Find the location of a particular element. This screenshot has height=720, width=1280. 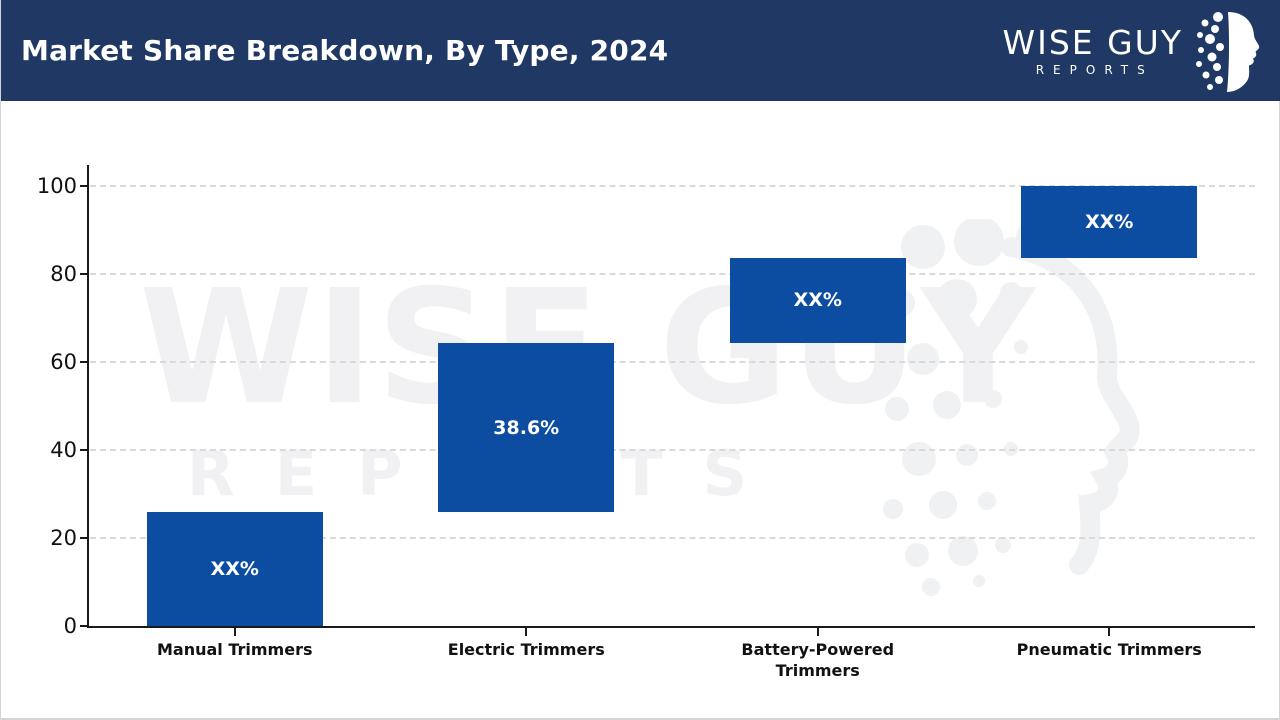

x-category-label-4: Pneumatic Trimmers is located at coordinates (1109, 649).